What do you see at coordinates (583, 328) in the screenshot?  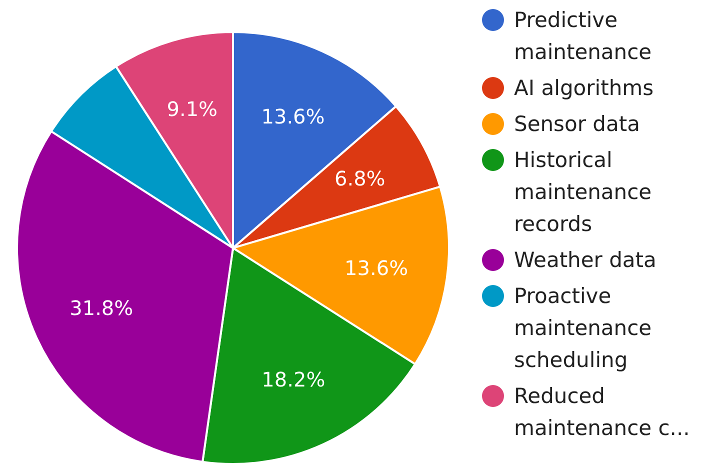 I see `legend-label: Proactive maintenance scheduling` at bounding box center [583, 328].